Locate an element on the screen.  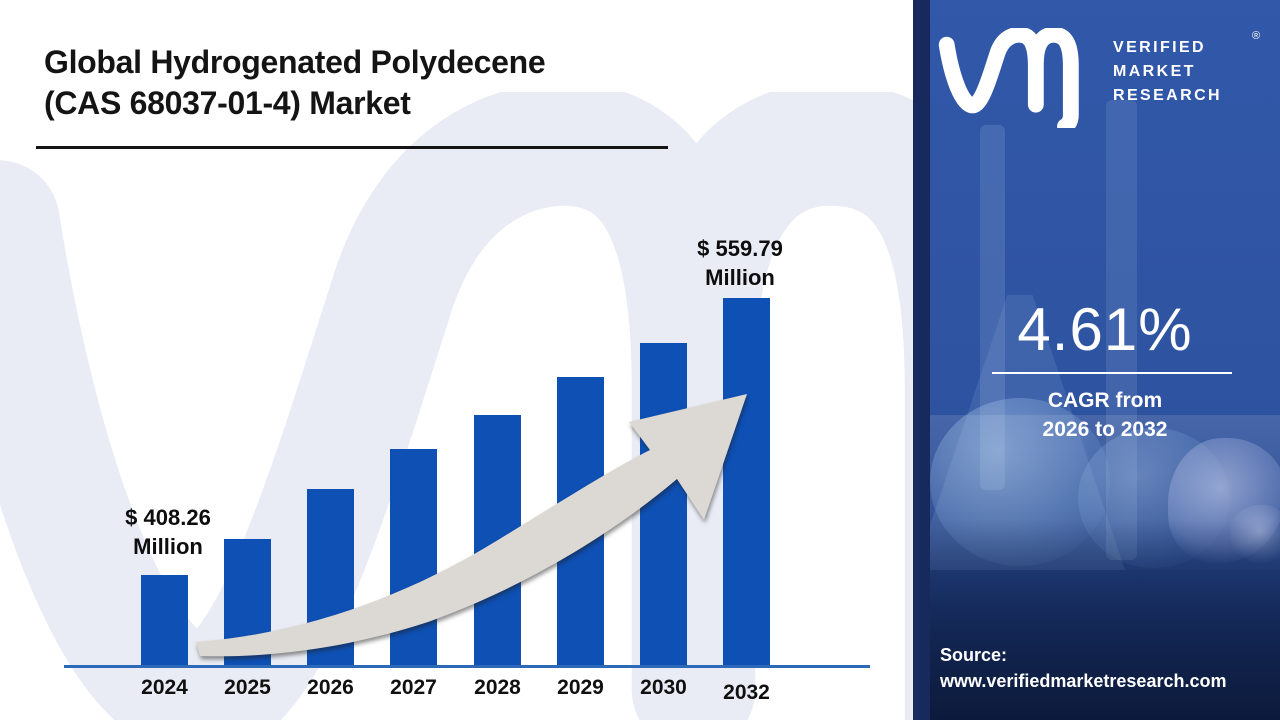
value-label-2032-amount: $ 559.79 is located at coordinates (740, 248).